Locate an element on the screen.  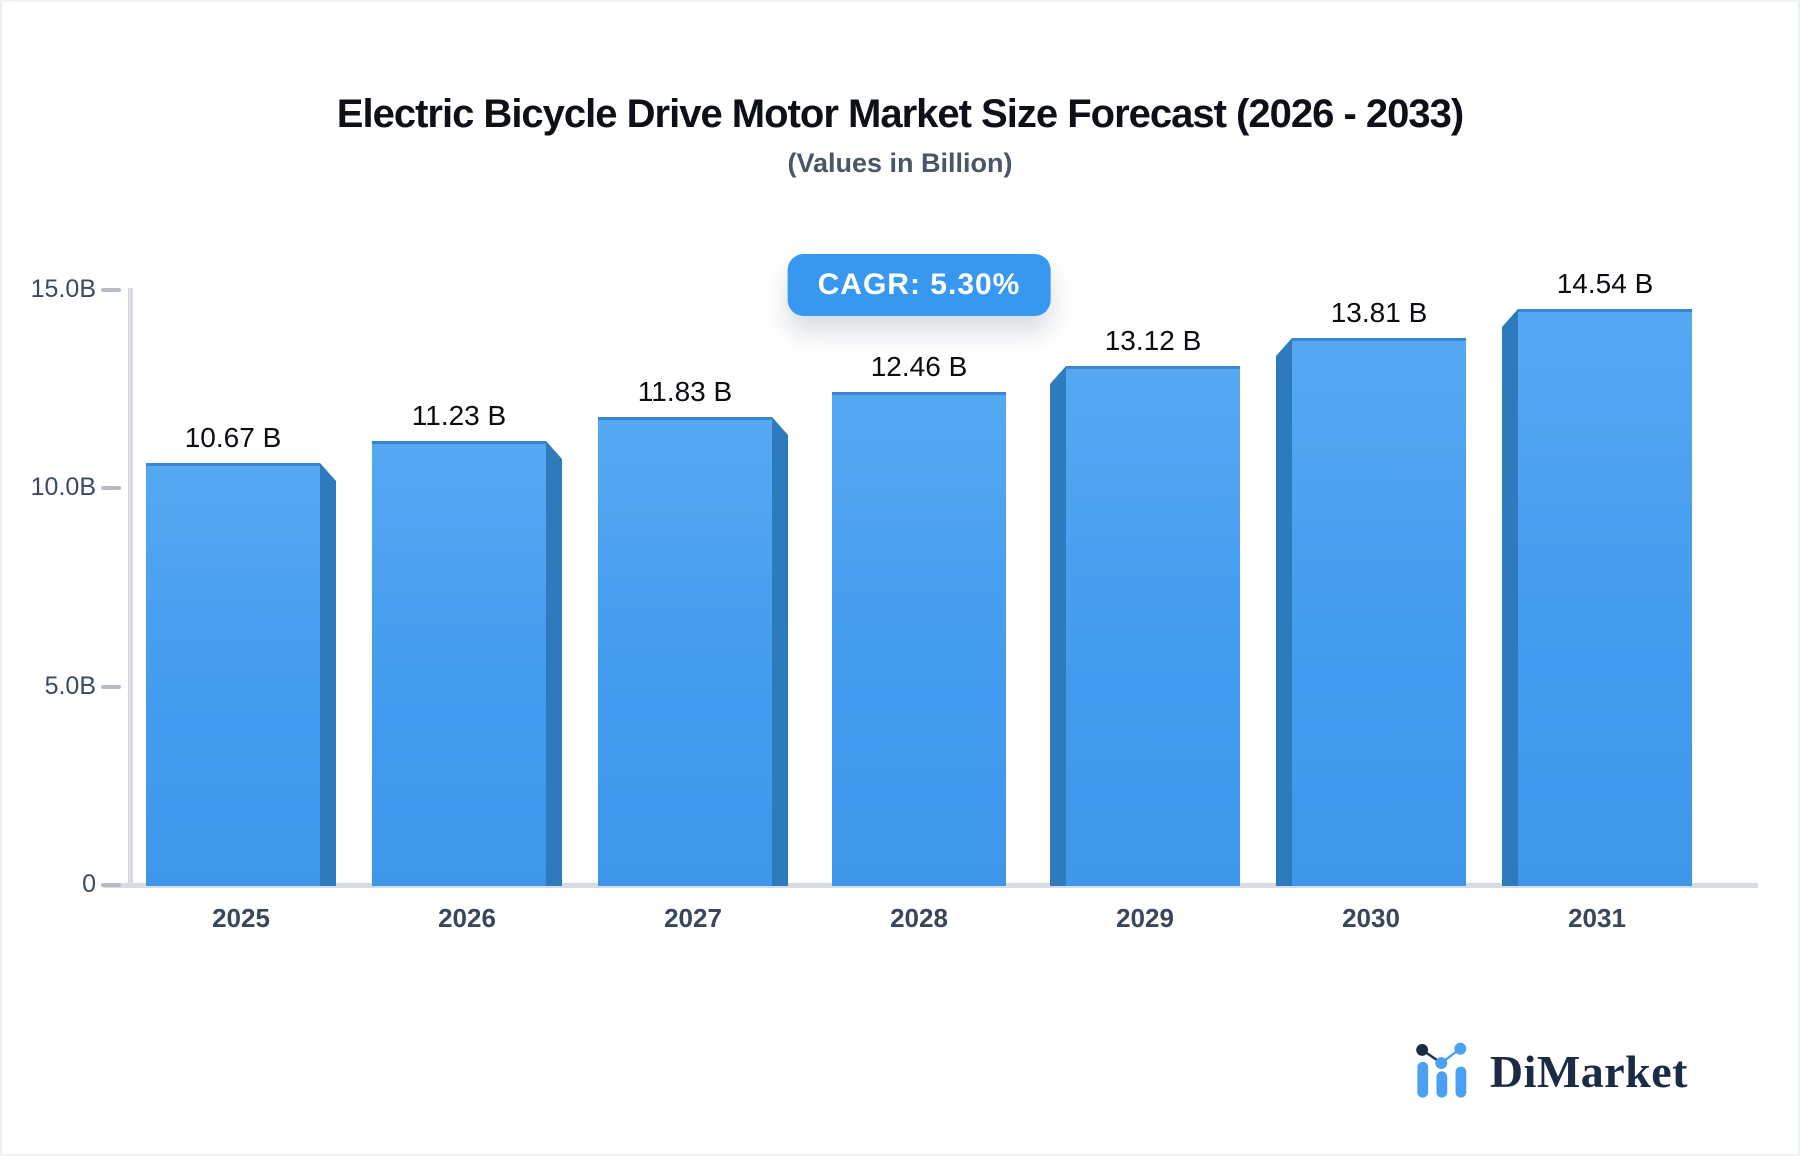
bar-value-label: 13.81 B is located at coordinates (1379, 312).